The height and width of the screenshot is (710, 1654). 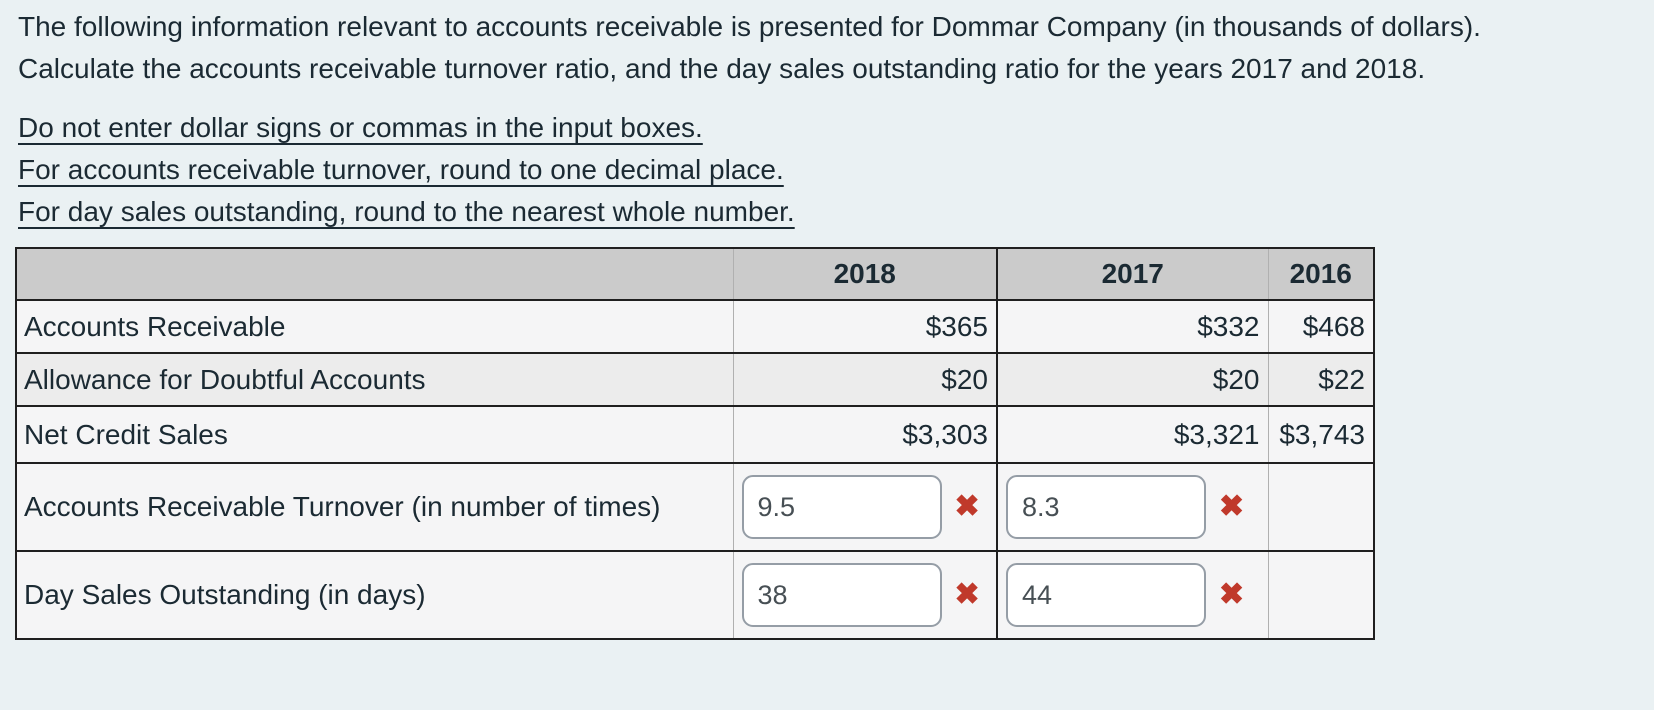 What do you see at coordinates (374, 594) in the screenshot?
I see `row-label-day-sales-outstanding: Day Sales Outstanding (in days)` at bounding box center [374, 594].